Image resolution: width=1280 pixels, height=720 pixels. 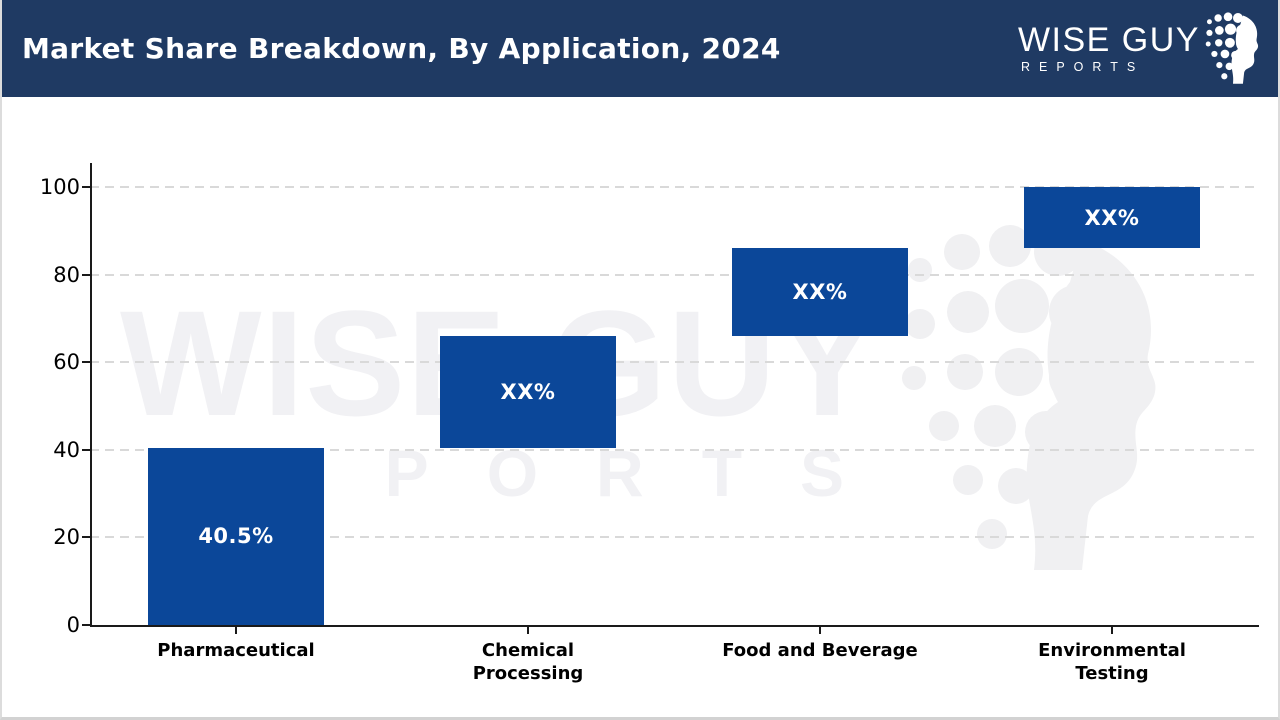 I want to click on x-axis-label: Pharmaceutical, so click(x=236, y=650).